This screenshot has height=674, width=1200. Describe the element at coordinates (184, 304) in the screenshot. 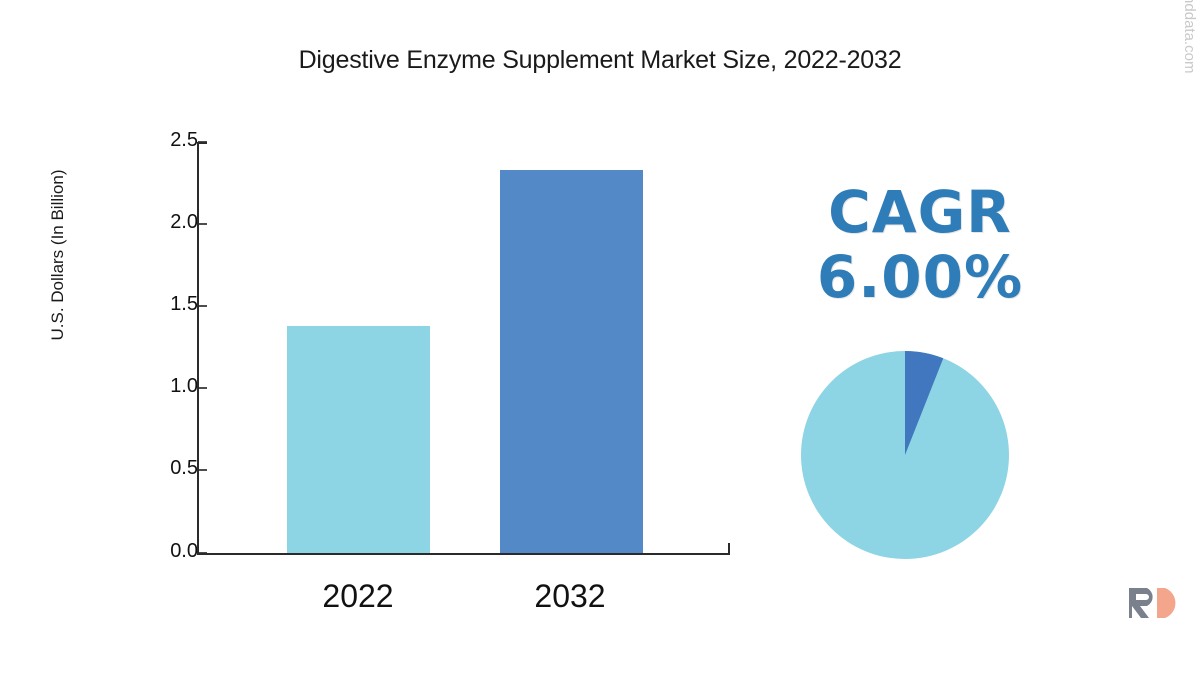

I see `y-tick-label-3: 1.5` at that location.